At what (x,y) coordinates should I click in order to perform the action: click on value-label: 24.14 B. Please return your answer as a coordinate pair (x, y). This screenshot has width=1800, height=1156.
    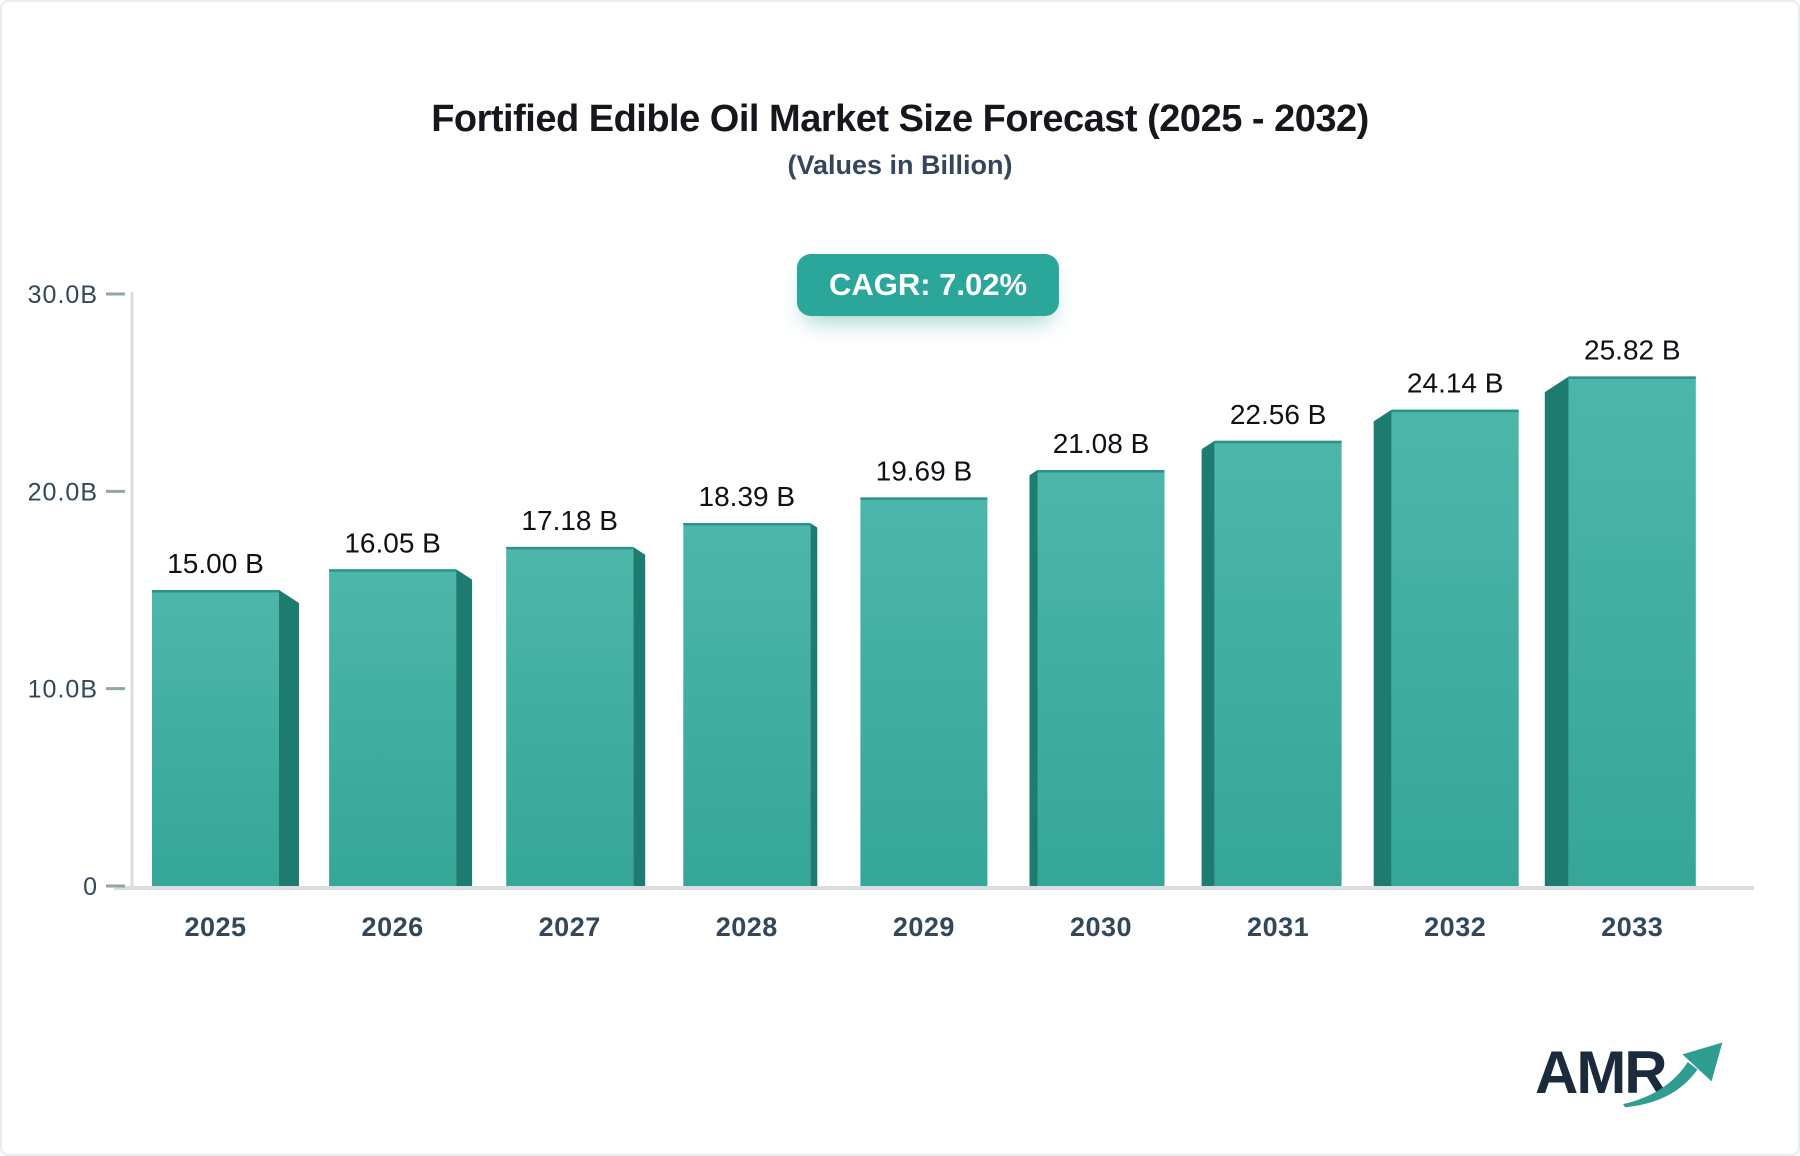
    Looking at the image, I should click on (1455, 383).